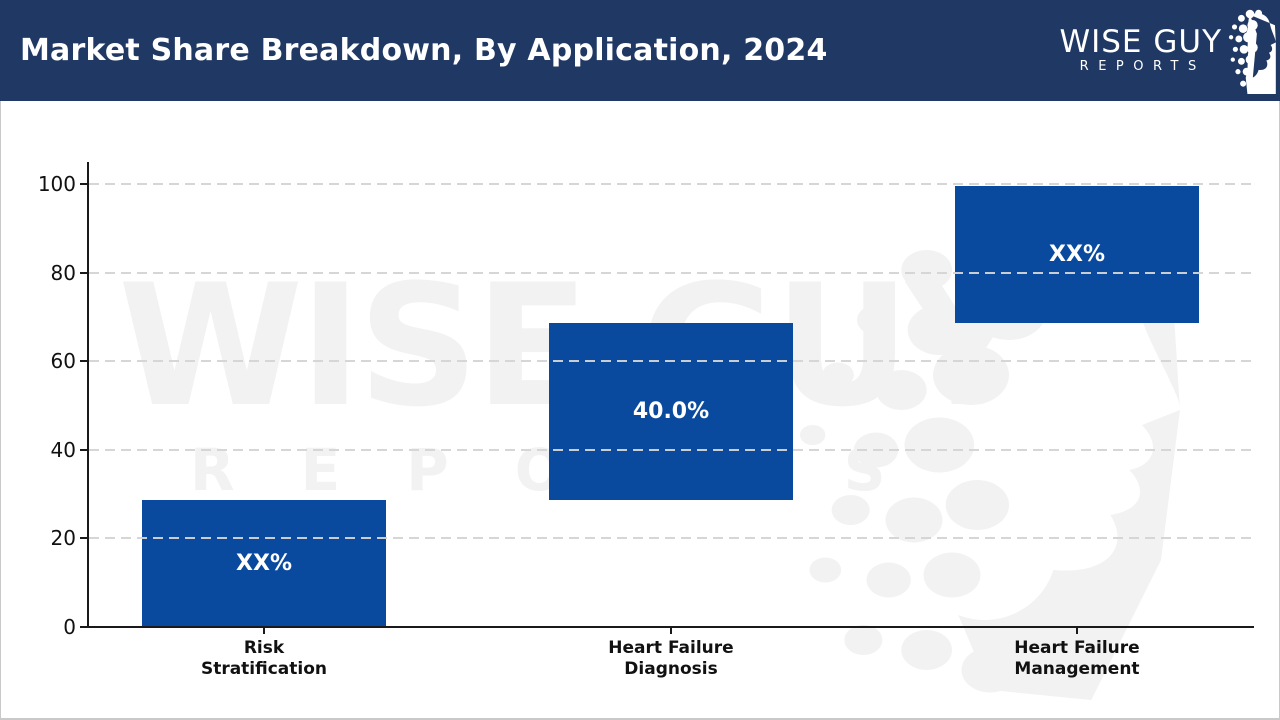 This screenshot has height=720, width=1280. I want to click on y-tick-label-40: 40, so click(63, 449).